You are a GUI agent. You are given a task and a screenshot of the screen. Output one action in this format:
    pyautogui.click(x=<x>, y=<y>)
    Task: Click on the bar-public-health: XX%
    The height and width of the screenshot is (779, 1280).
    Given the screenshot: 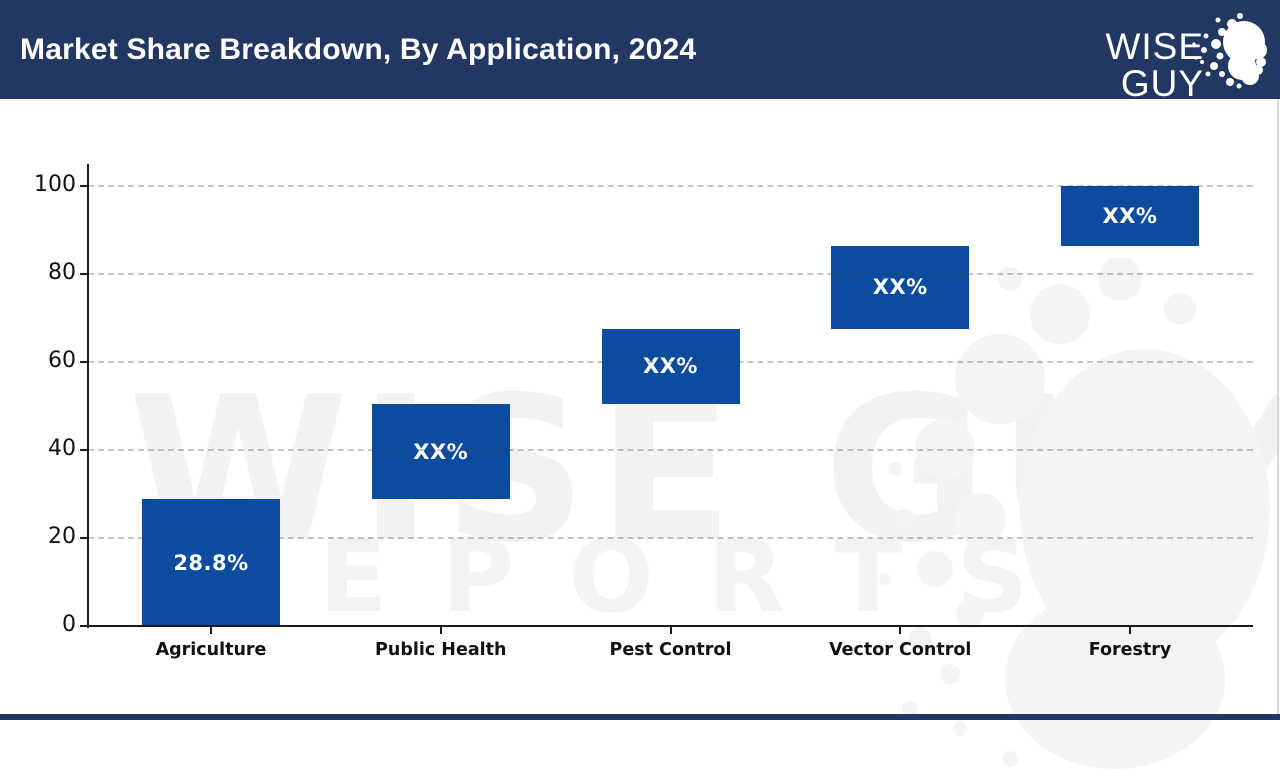 What is the action you would take?
    pyautogui.click(x=440, y=451)
    